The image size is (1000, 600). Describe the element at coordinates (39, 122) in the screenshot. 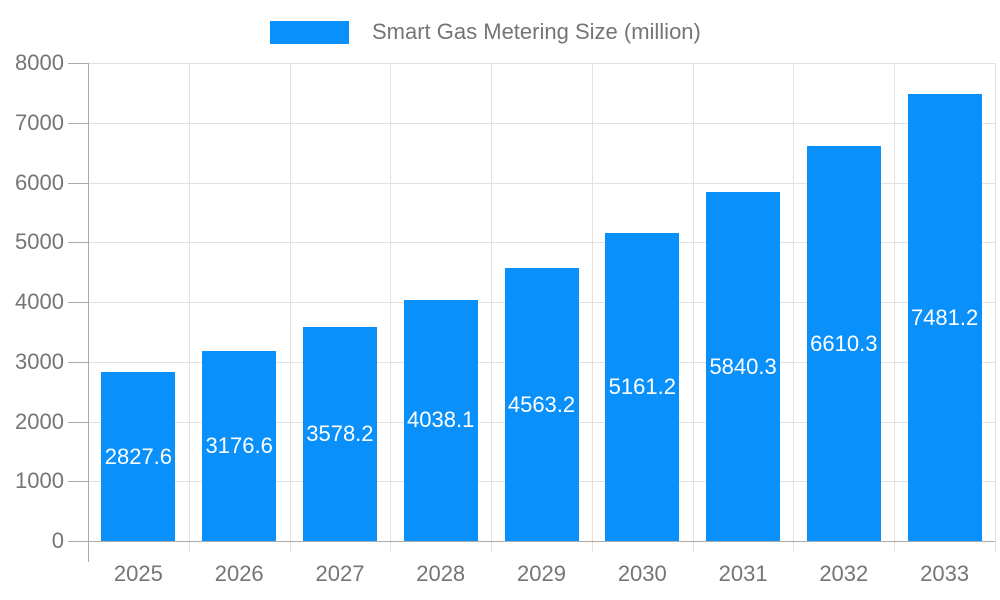

I see `y-tick-label: 7000` at that location.